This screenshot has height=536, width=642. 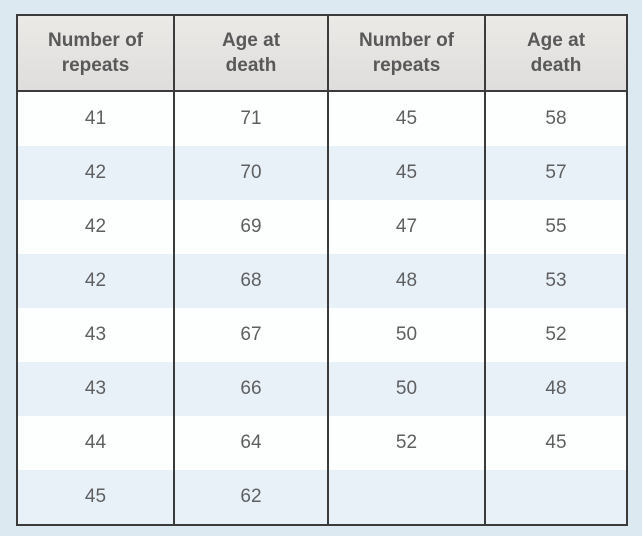 What do you see at coordinates (95, 118) in the screenshot?
I see `table-cell: 41` at bounding box center [95, 118].